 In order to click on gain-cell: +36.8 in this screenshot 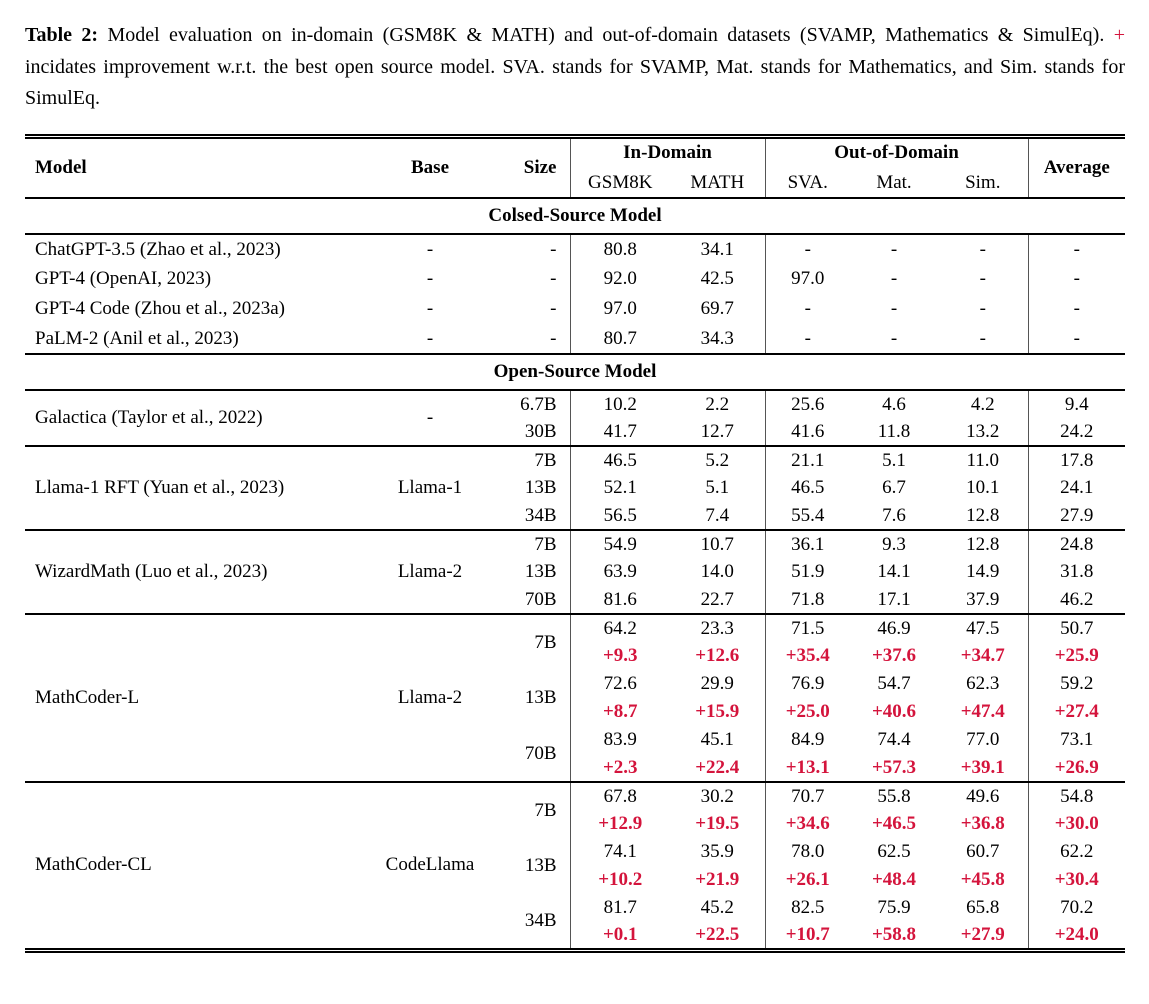, I will do `click(983, 824)`.